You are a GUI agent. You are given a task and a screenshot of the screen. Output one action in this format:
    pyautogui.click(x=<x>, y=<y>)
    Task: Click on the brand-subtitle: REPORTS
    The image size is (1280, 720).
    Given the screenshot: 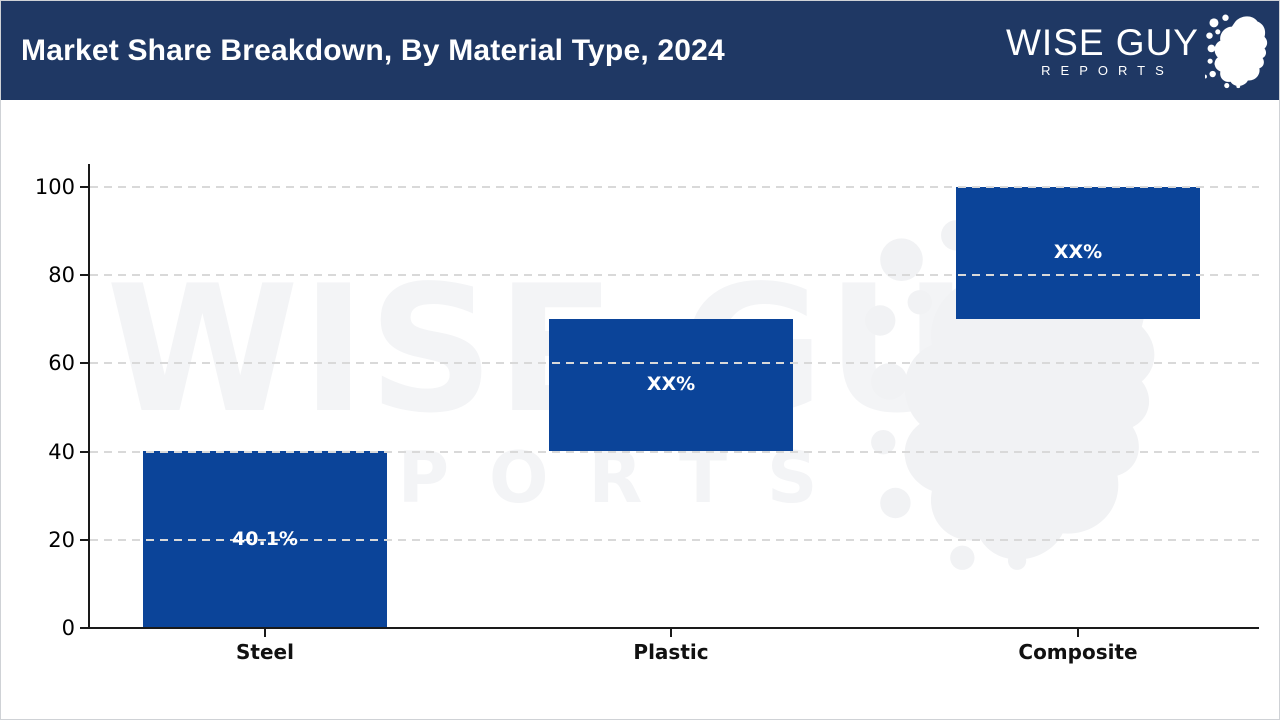 What is the action you would take?
    pyautogui.click(x=1107, y=70)
    